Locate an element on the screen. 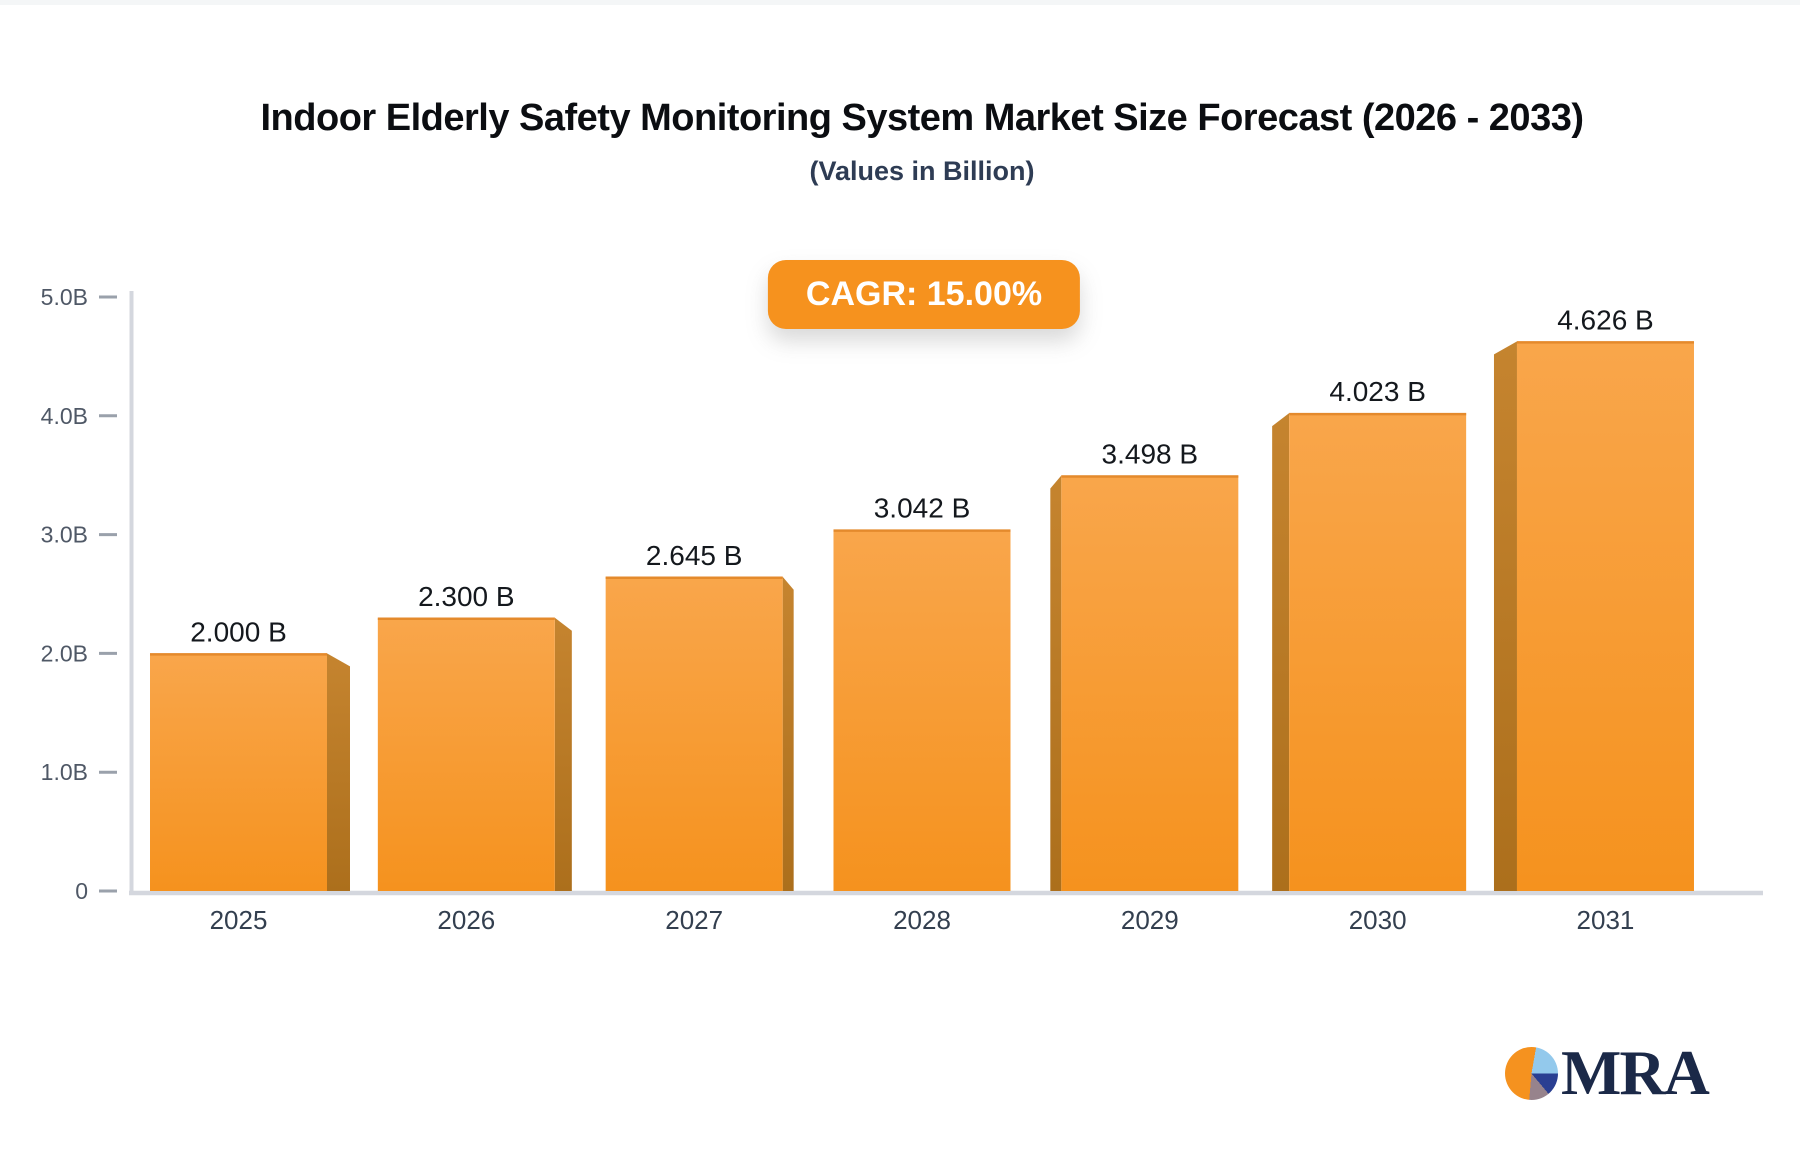  bar-value-label: 3.498 B is located at coordinates (1150, 453).